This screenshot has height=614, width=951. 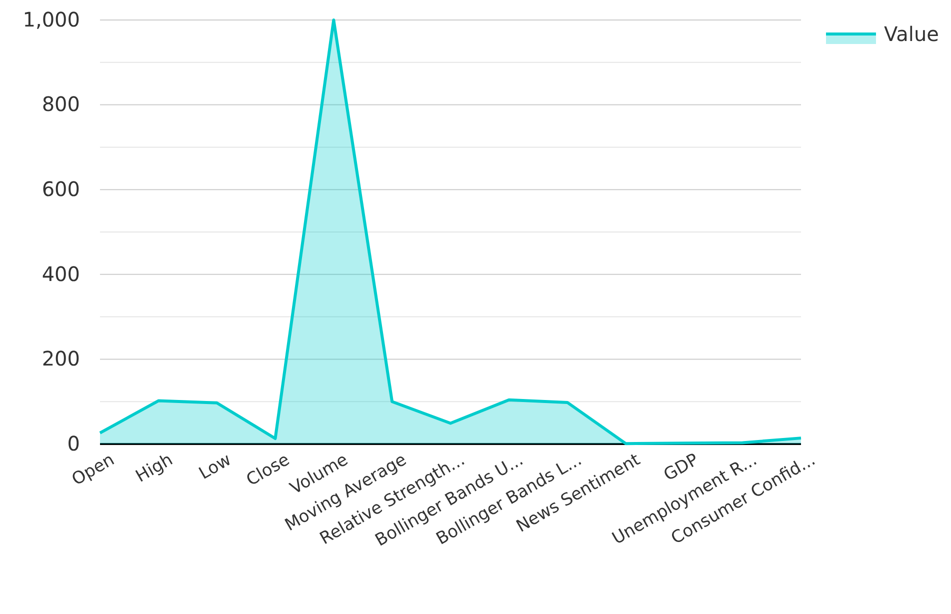 What do you see at coordinates (215, 467) in the screenshot?
I see `x-tick-label: Low` at bounding box center [215, 467].